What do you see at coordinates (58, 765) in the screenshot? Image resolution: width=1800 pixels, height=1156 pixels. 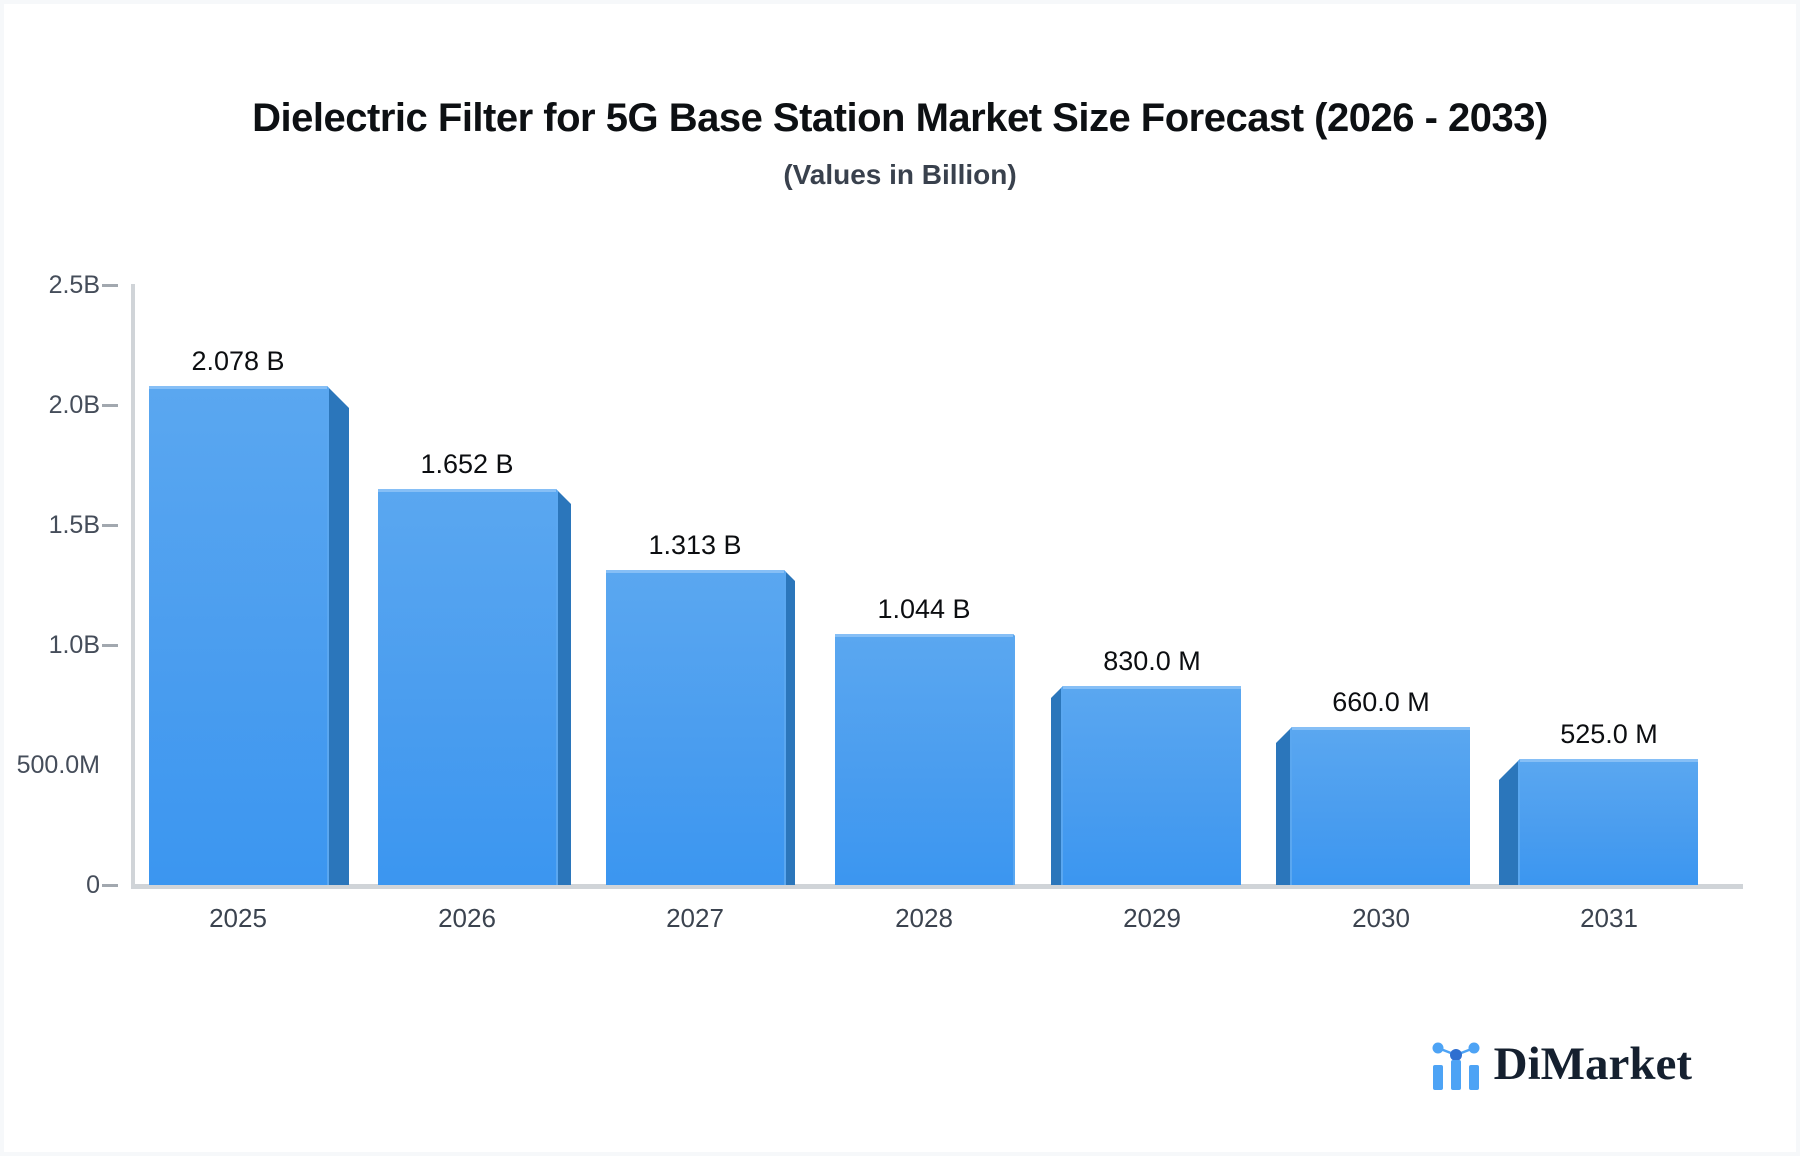 I see `y-axis-label: 500.0M` at bounding box center [58, 765].